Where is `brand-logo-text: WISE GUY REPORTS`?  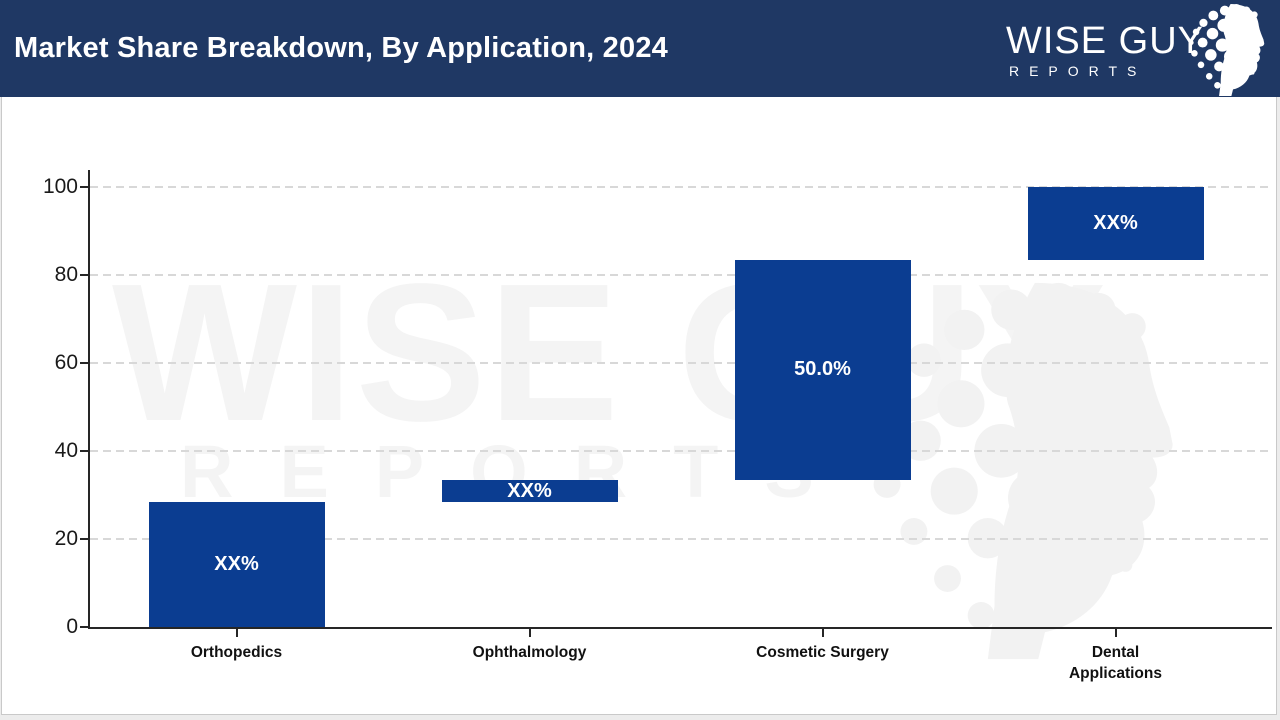 brand-logo-text: WISE GUY REPORTS is located at coordinates (1105, 50).